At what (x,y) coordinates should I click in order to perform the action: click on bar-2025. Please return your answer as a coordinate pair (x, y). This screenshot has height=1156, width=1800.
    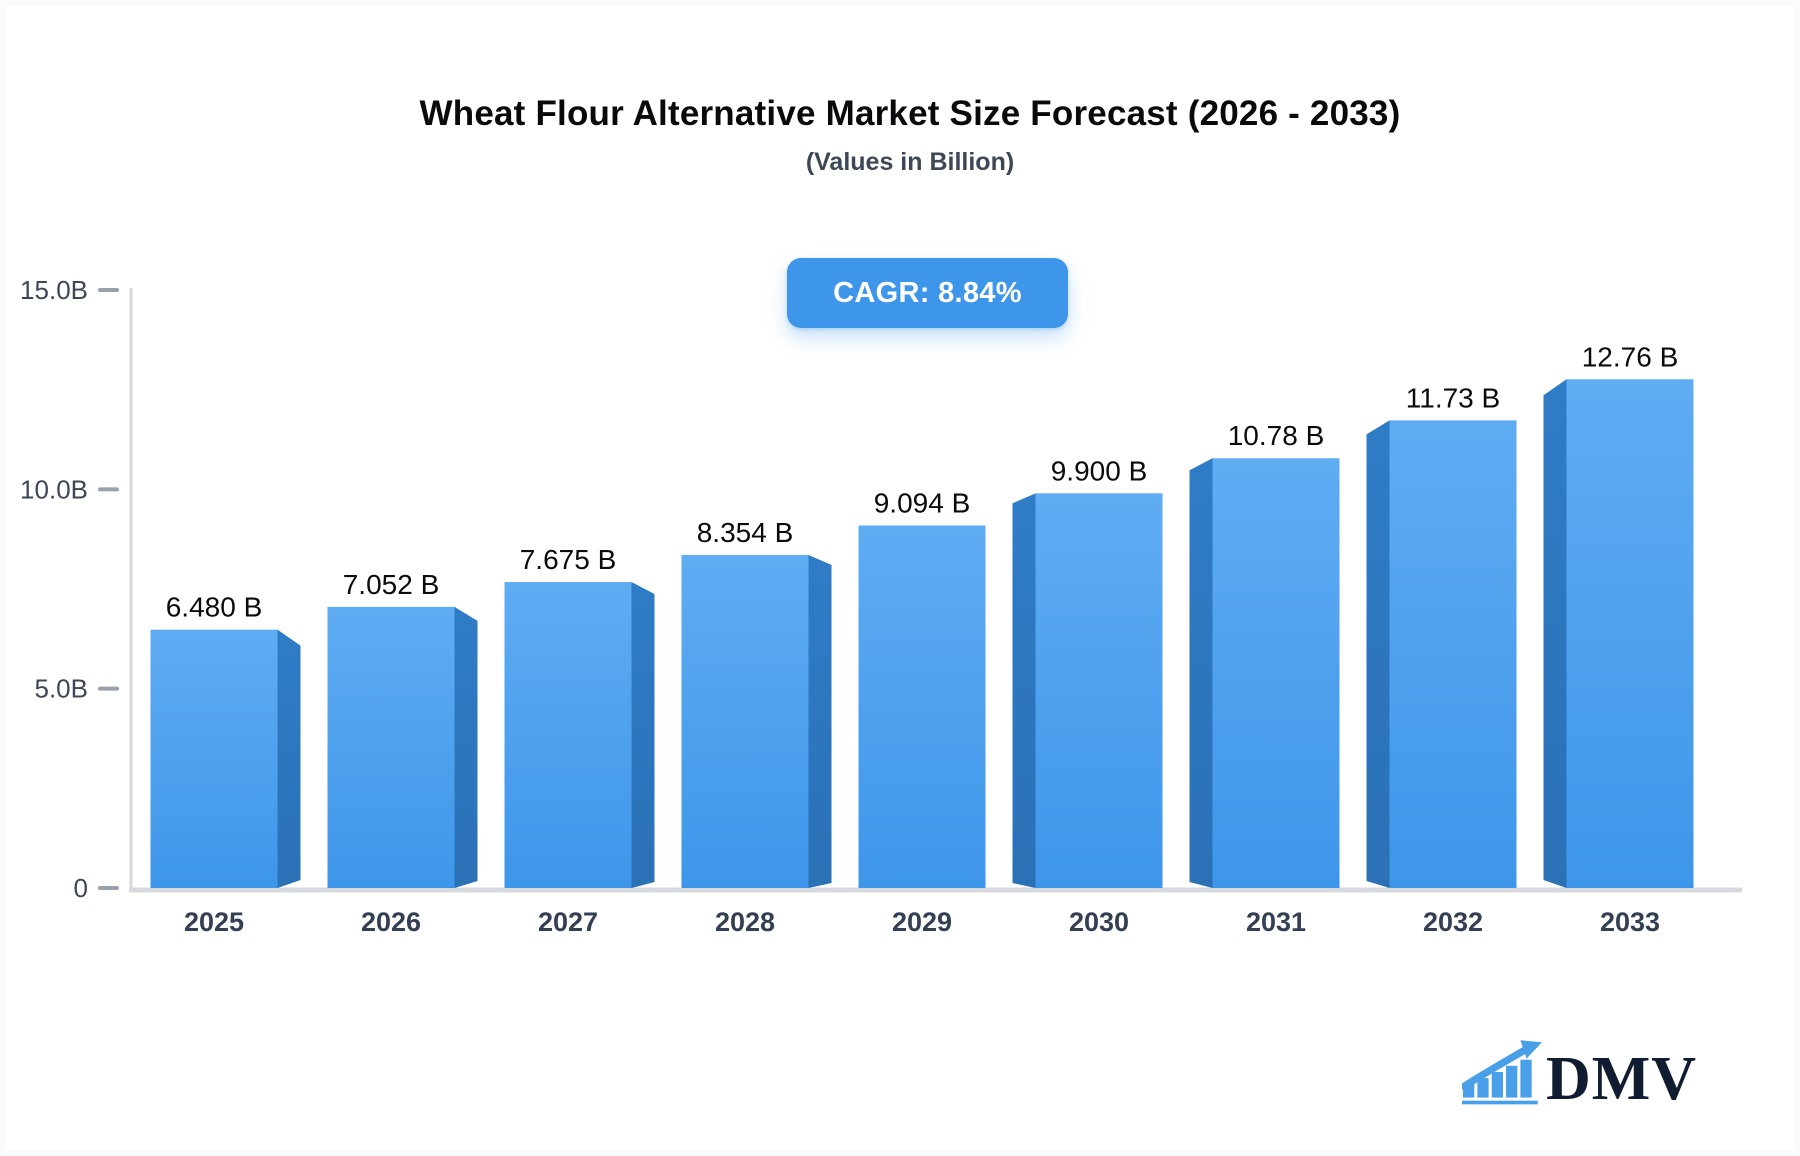
    Looking at the image, I should click on (214, 758).